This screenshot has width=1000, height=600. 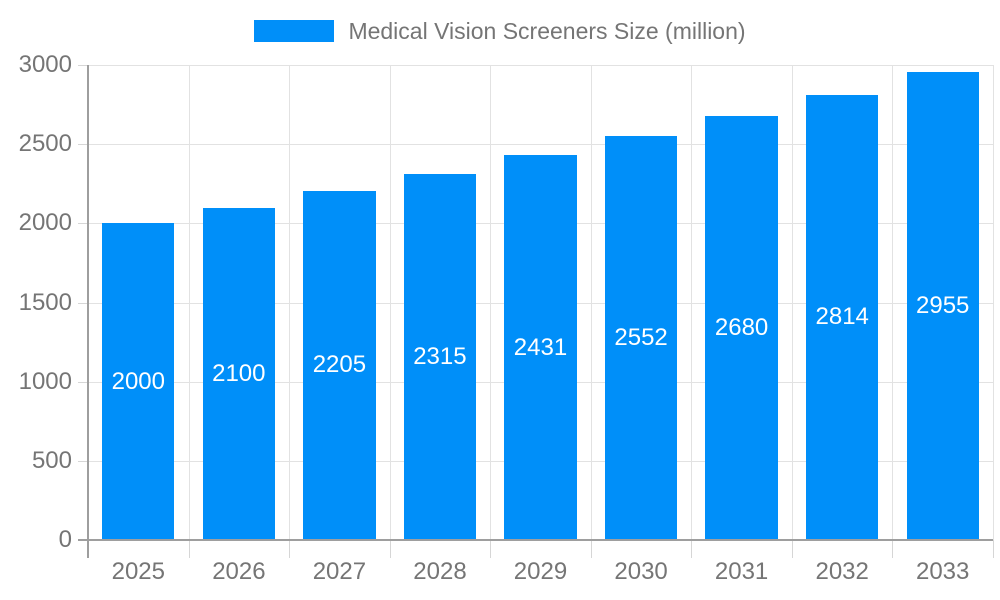 I want to click on y-tick-label: 500, so click(x=51, y=460).